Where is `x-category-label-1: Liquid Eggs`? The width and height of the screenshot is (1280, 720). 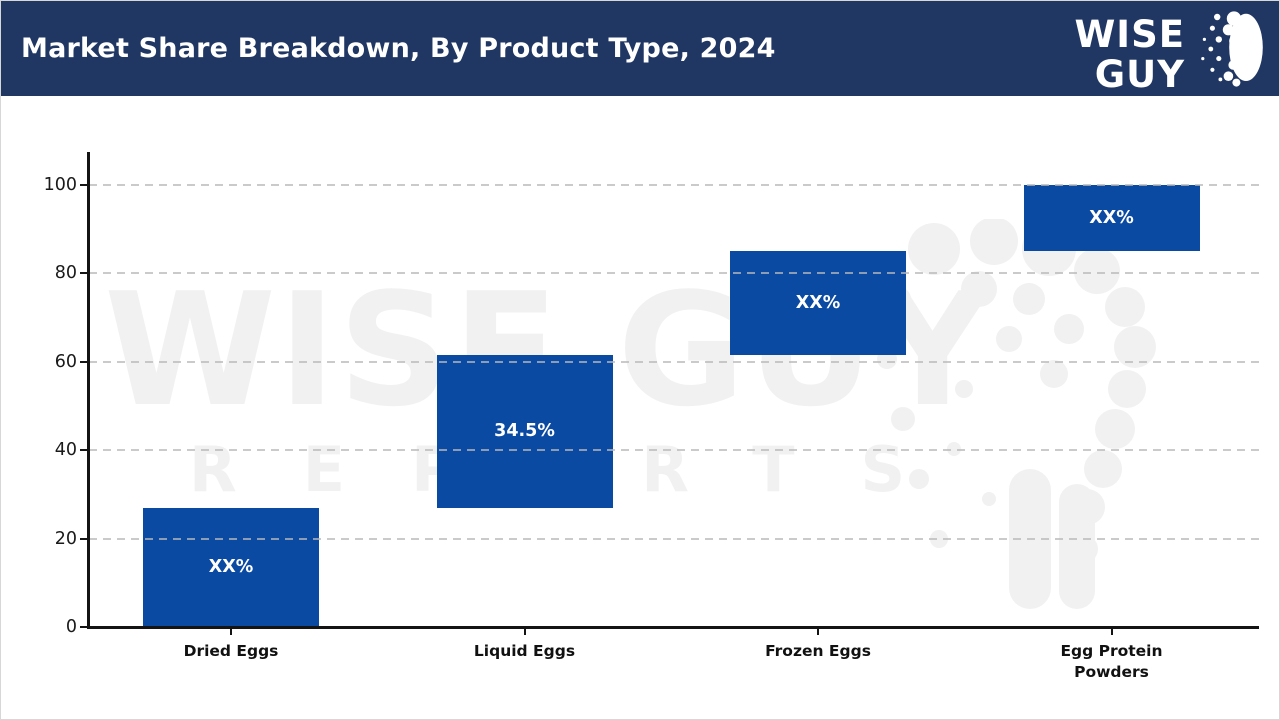 x-category-label-1: Liquid Eggs is located at coordinates (524, 651).